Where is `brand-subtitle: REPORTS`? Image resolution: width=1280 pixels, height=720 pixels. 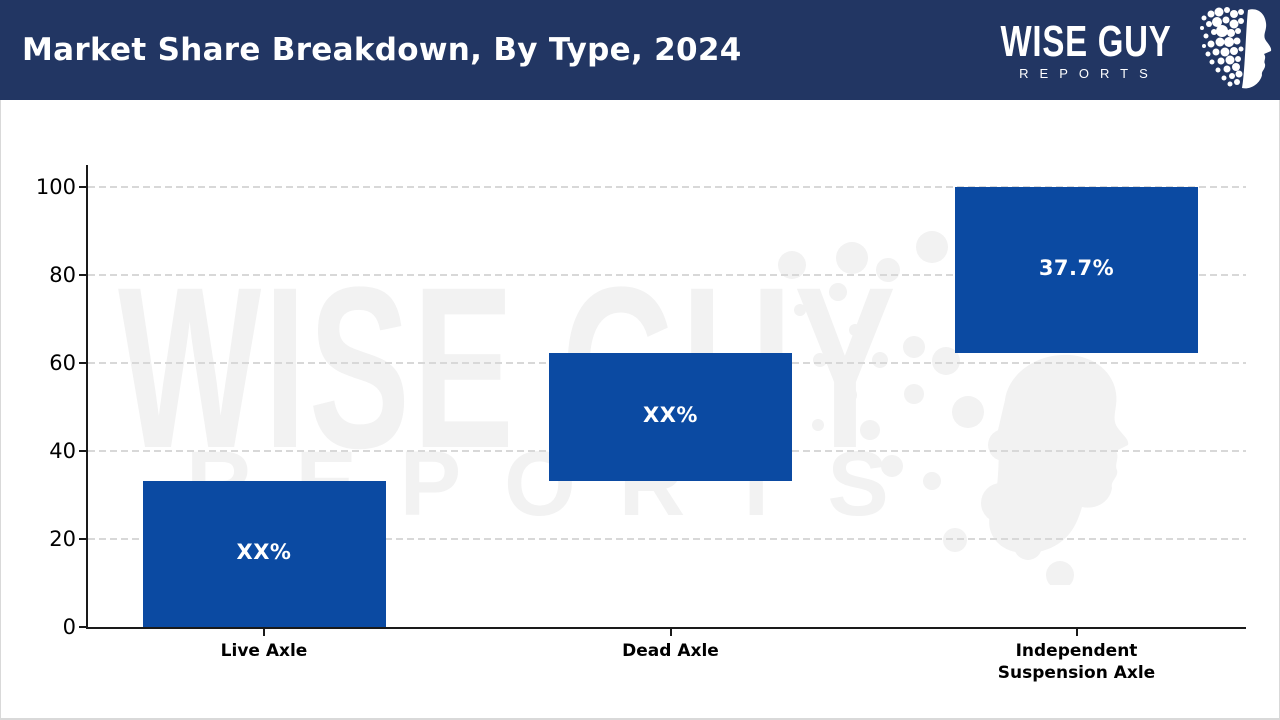
brand-subtitle: REPORTS is located at coordinates (1089, 73).